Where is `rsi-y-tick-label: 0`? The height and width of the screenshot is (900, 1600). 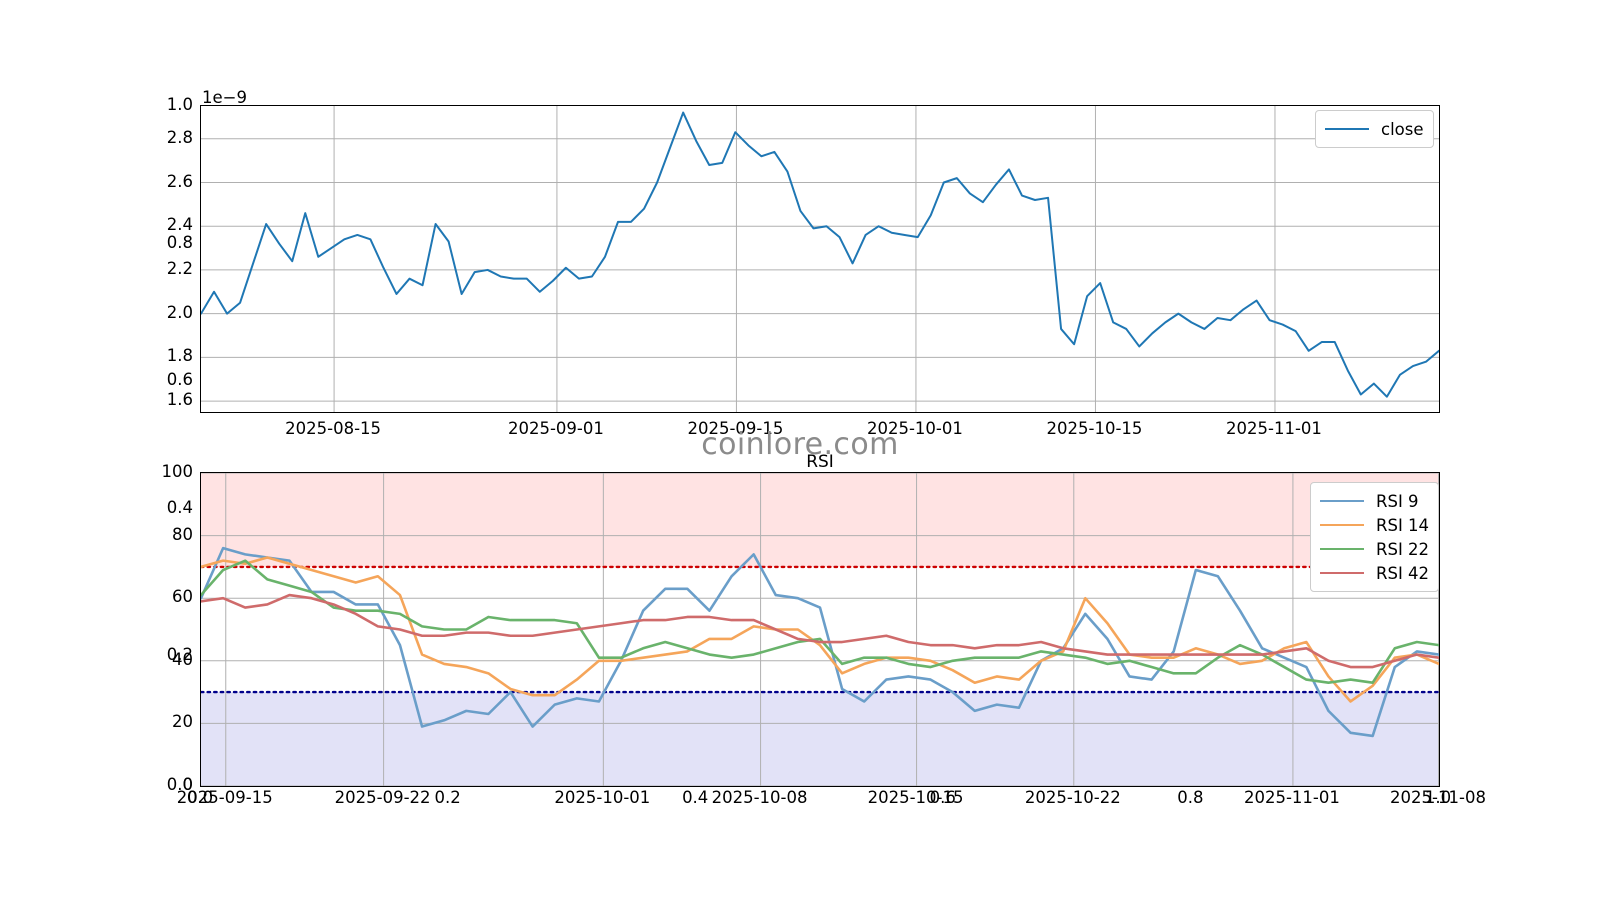
rsi-y-tick-label: 0 is located at coordinates (188, 784).